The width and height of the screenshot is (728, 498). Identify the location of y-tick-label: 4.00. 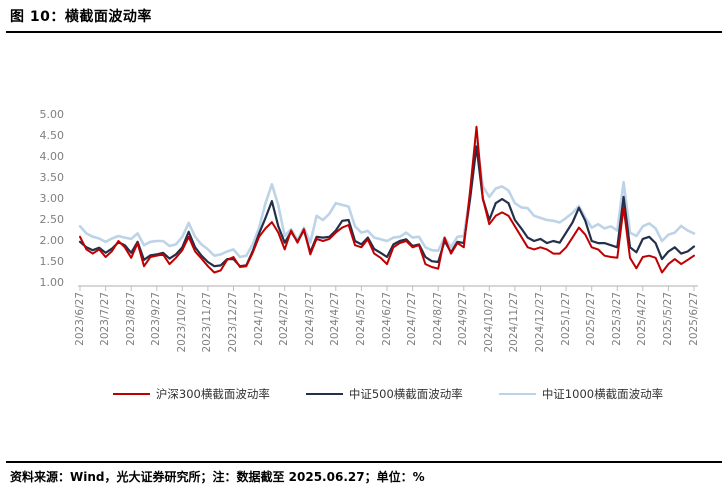
(52, 156).